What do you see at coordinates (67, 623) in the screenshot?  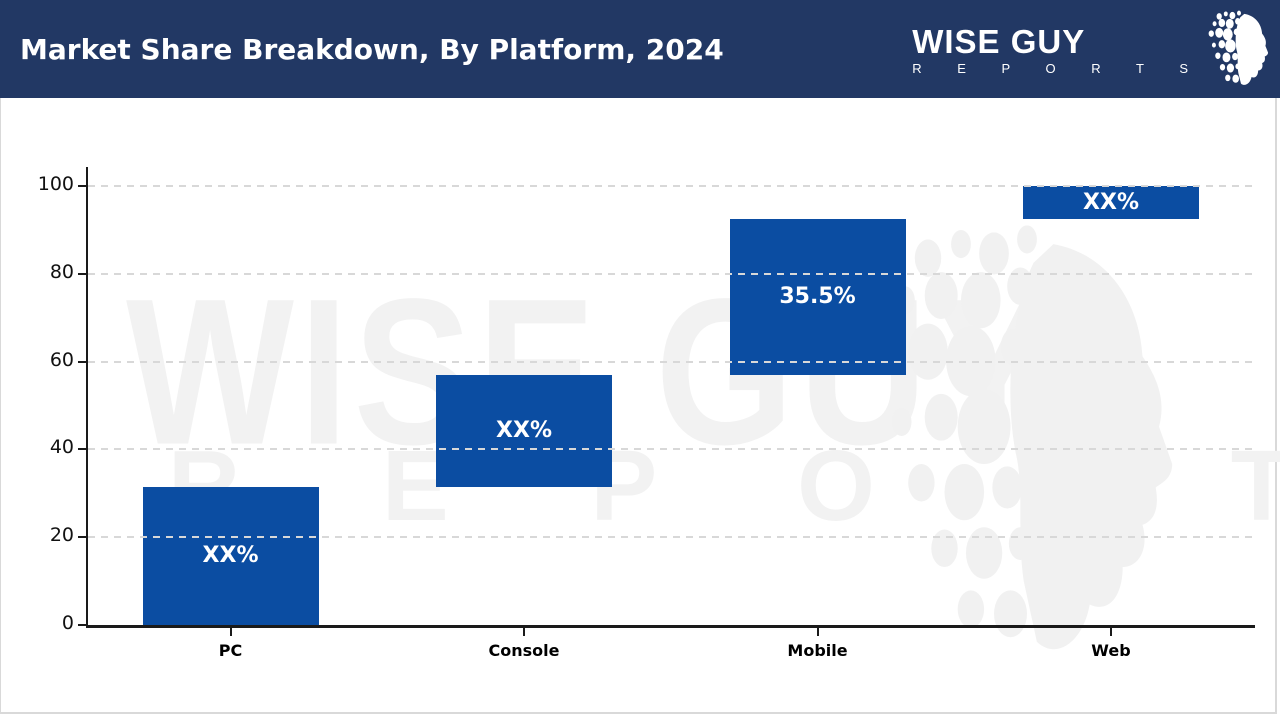 I see `y-tick-label: 0` at bounding box center [67, 623].